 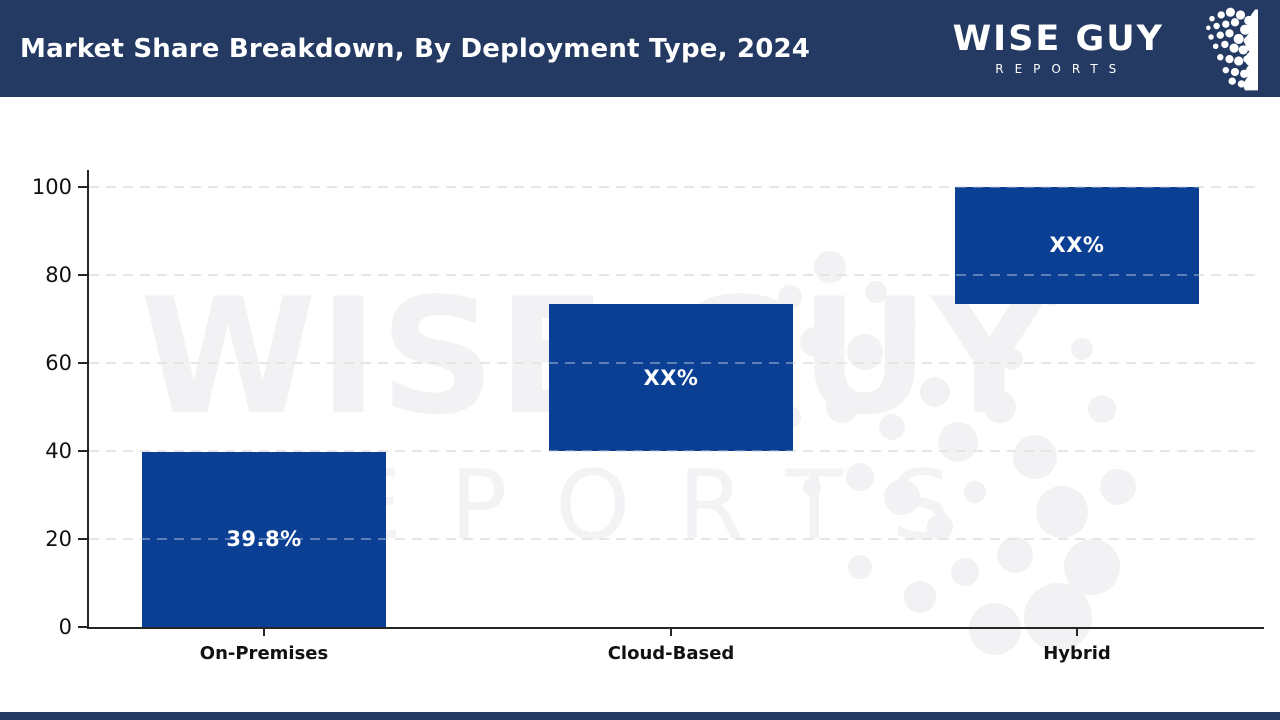 I want to click on y-tick-label: 0, so click(x=65, y=627).